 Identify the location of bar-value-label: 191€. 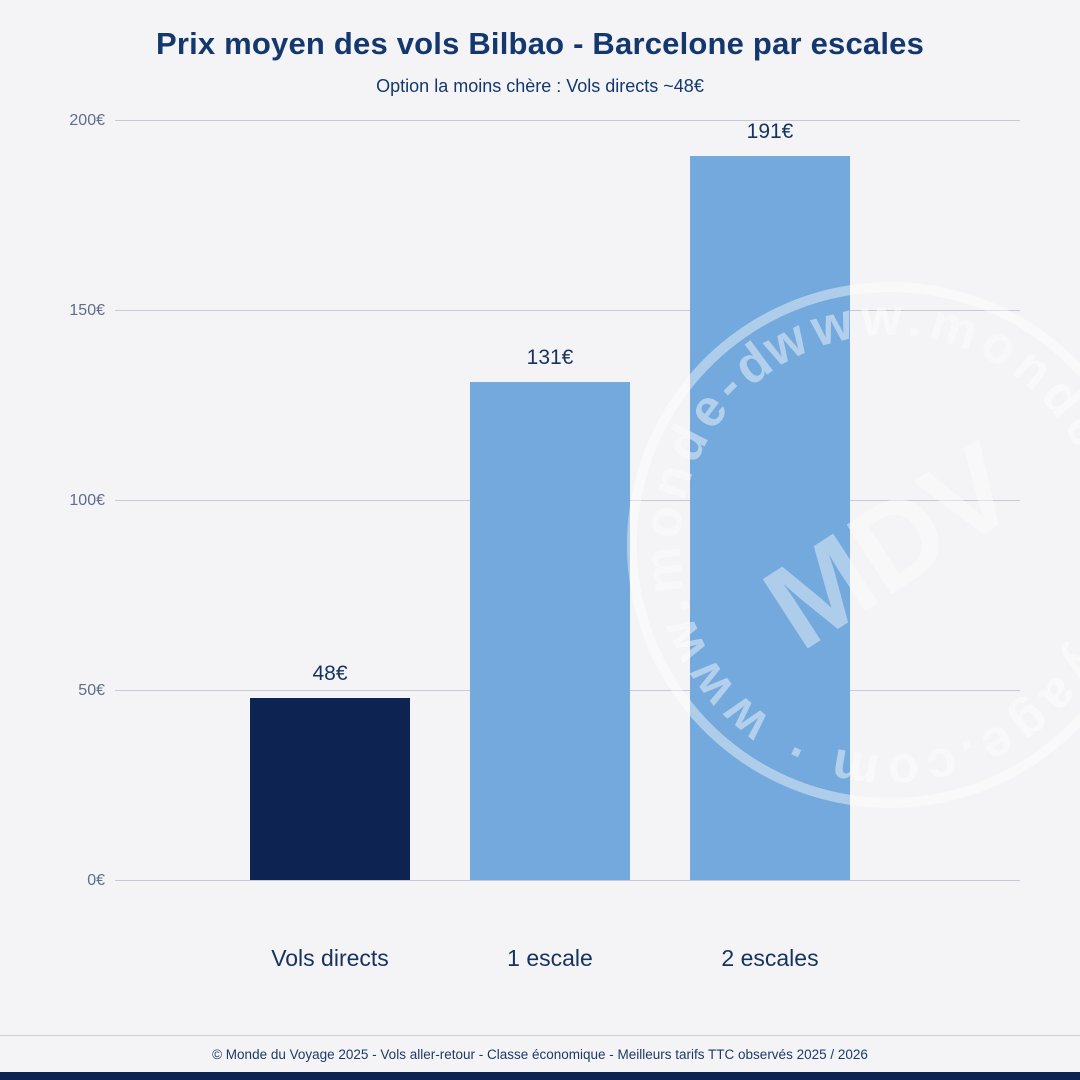
(770, 131).